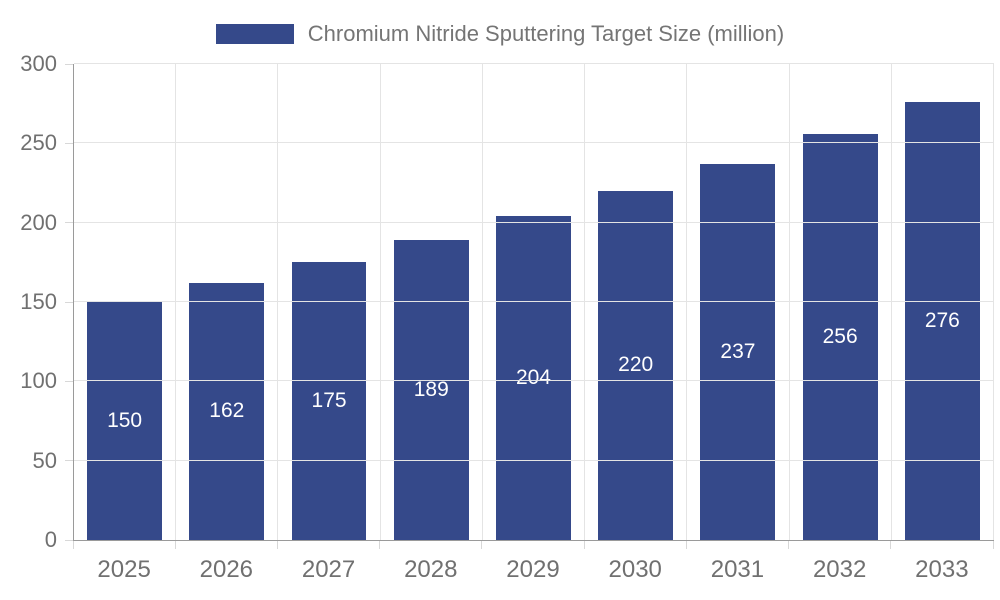 This screenshot has width=1000, height=600. I want to click on bar-2027: 175, so click(329, 401).